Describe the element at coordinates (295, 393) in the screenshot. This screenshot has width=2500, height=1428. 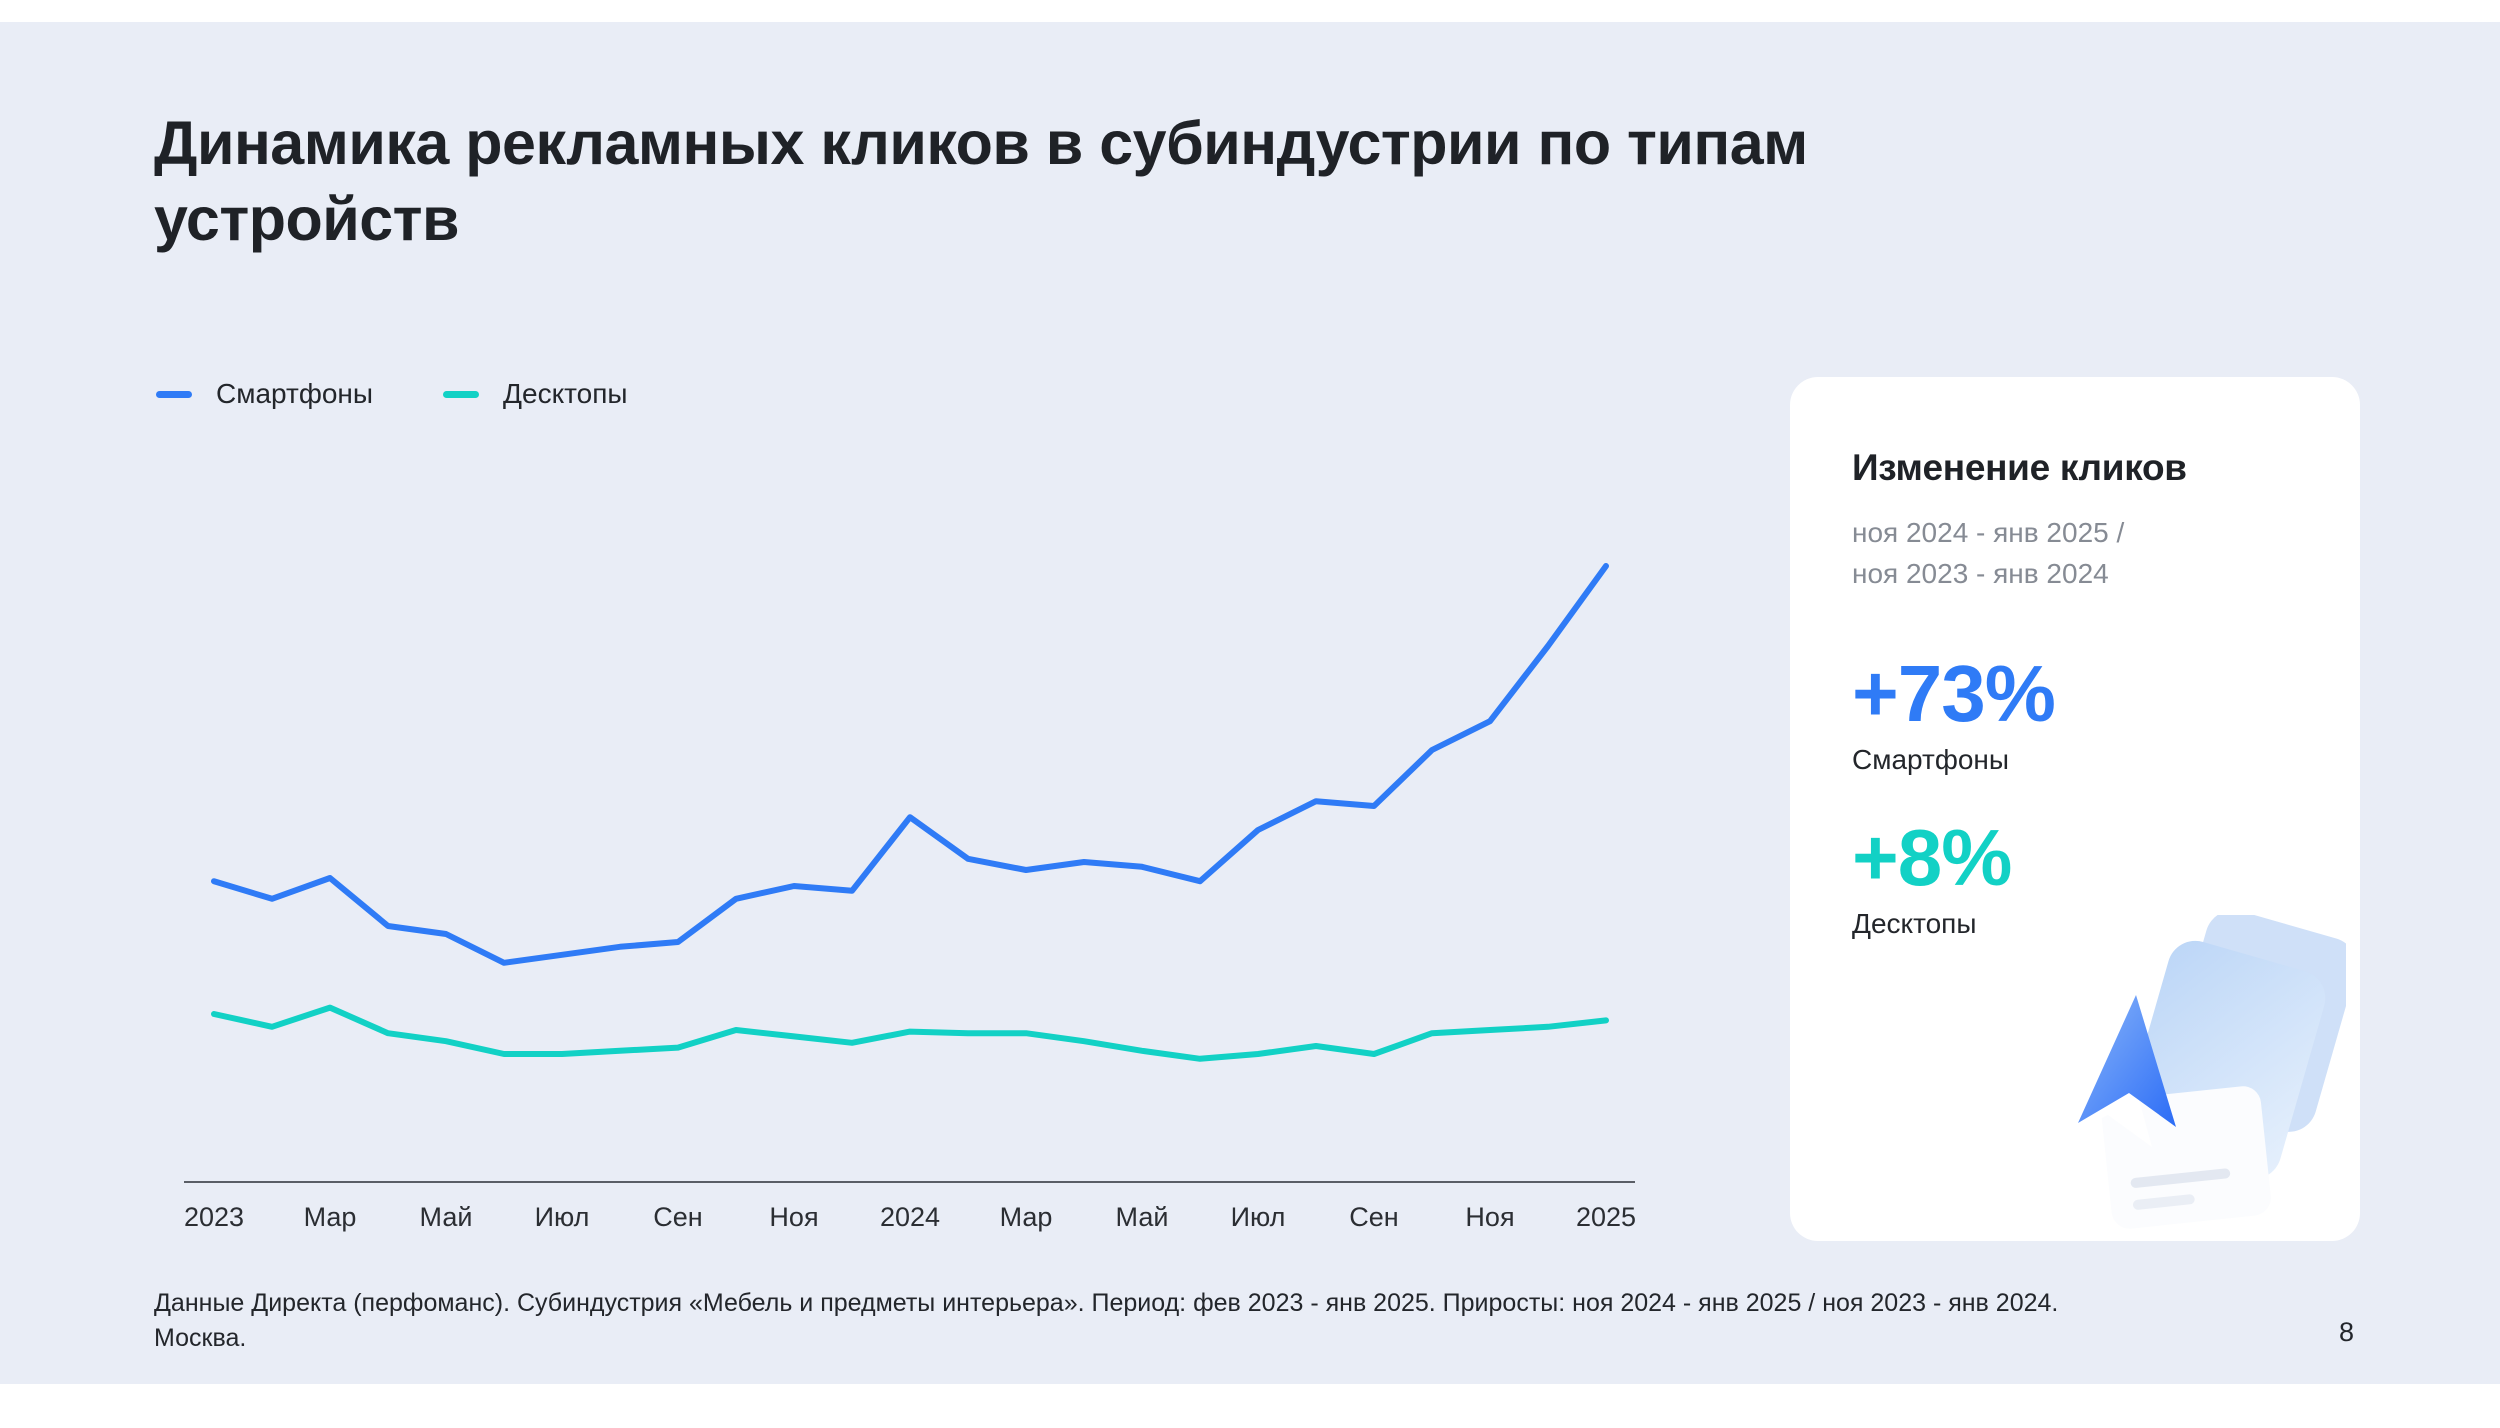
I see `legend-label-smartphones: Смартфоны` at that location.